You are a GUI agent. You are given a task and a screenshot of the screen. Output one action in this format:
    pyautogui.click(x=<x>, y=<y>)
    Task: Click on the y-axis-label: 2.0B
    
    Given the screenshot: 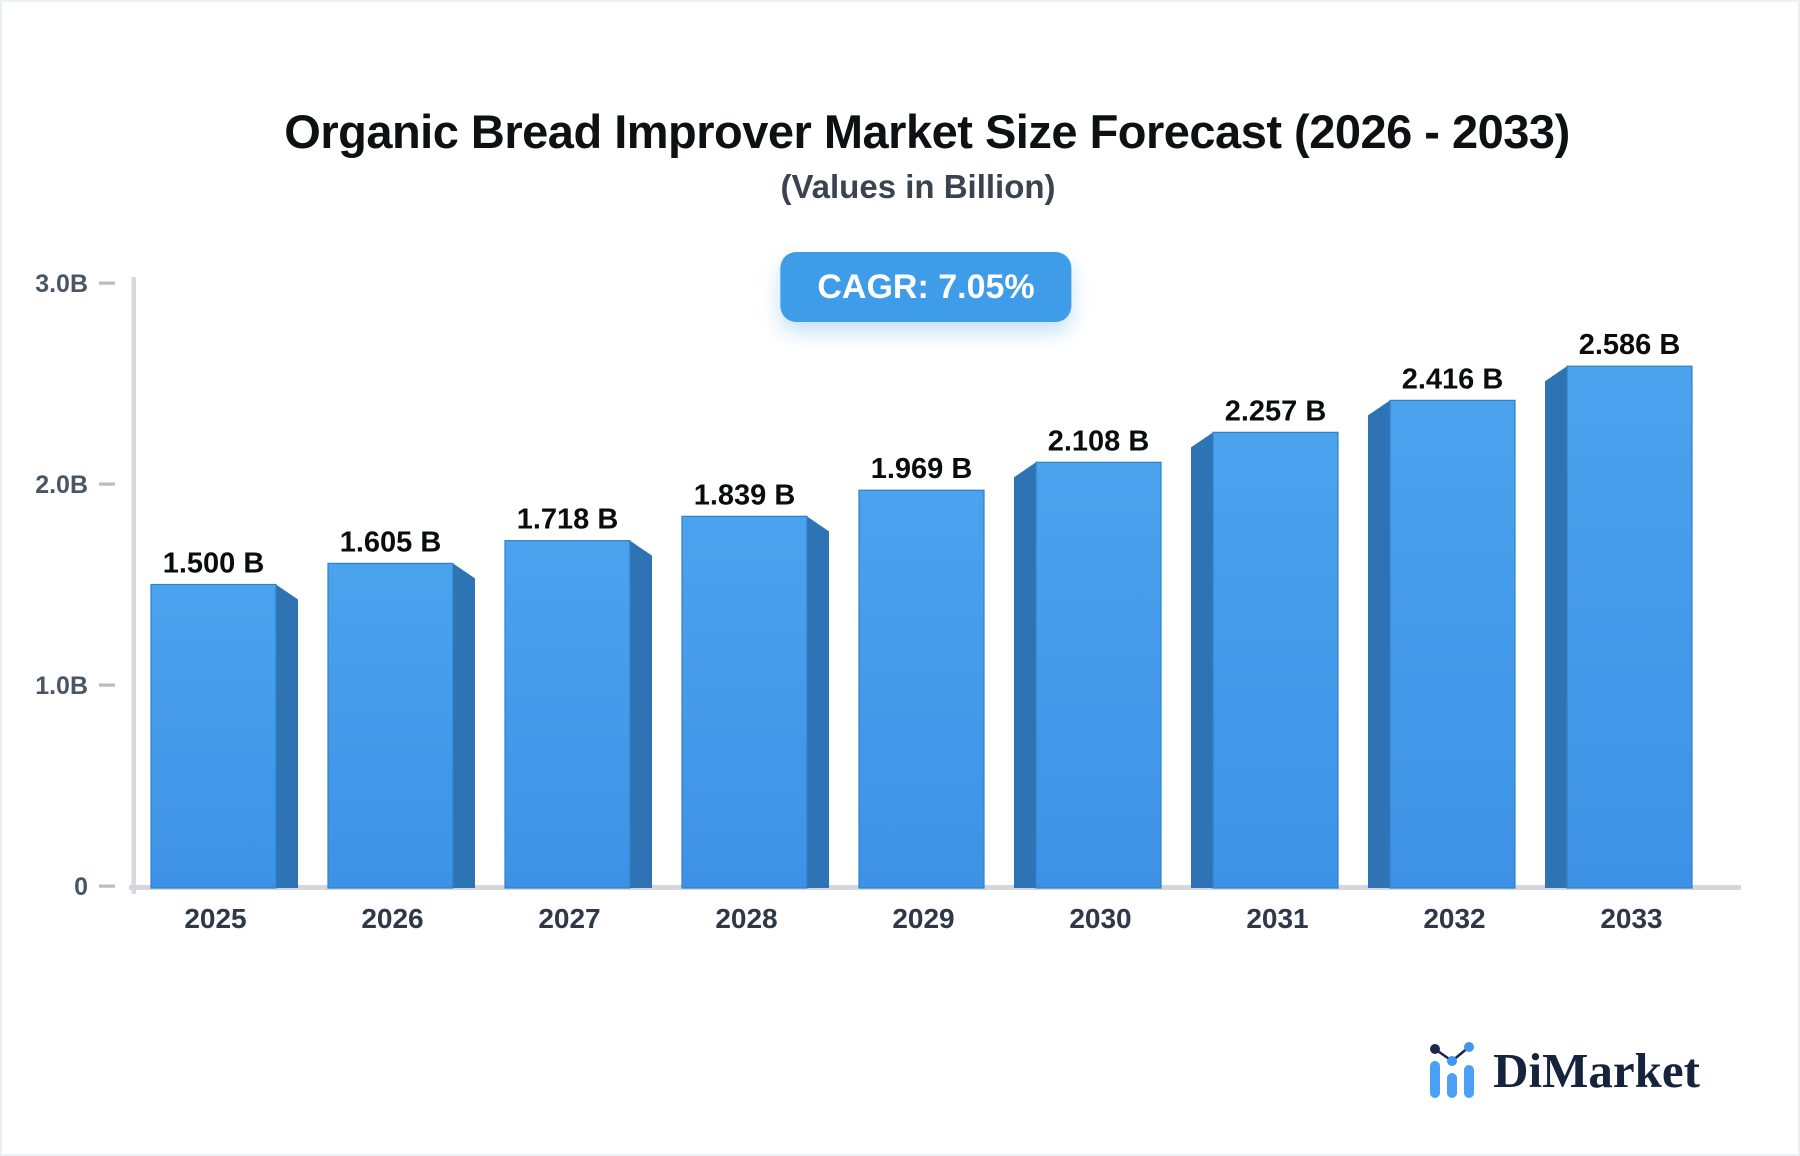 What is the action you would take?
    pyautogui.click(x=61, y=485)
    